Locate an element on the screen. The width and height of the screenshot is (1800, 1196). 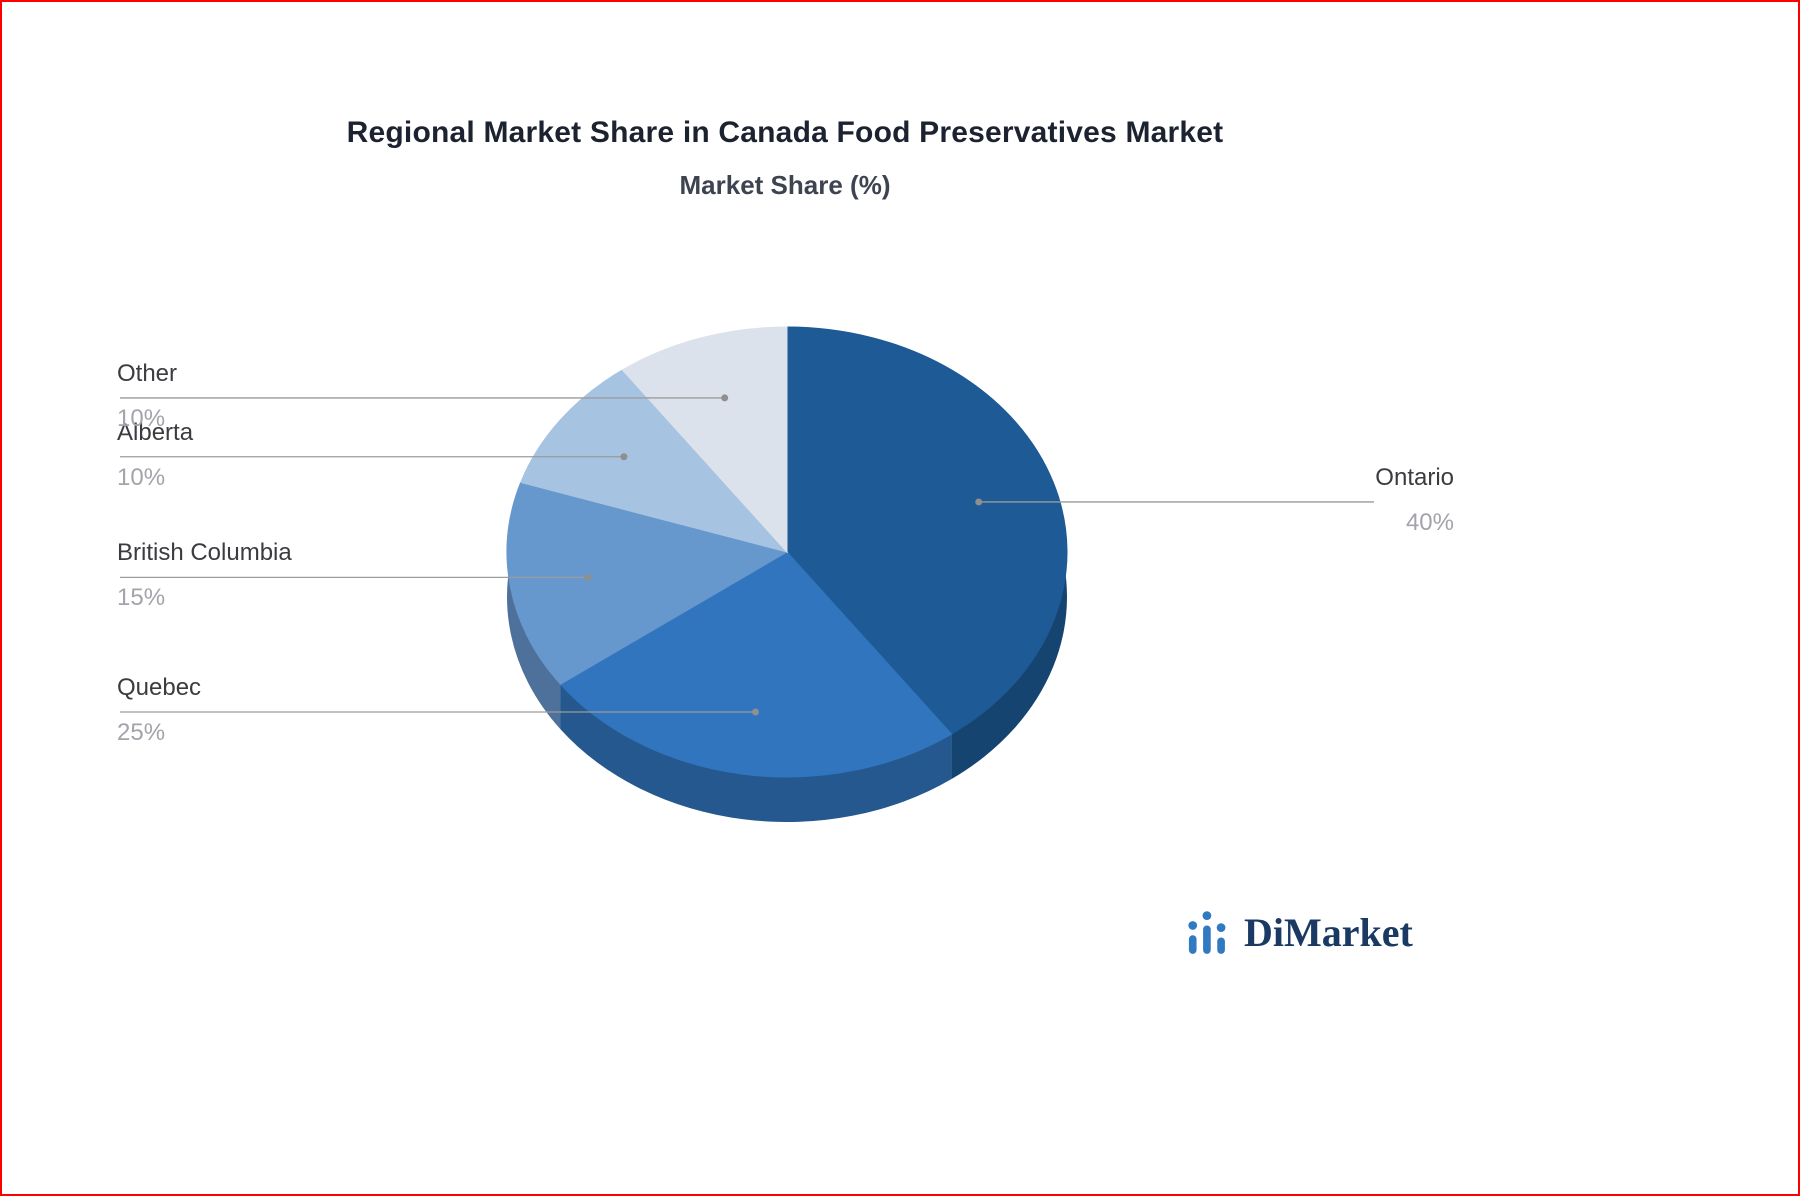
brand-wordmark: DiMarket is located at coordinates (1328, 932).